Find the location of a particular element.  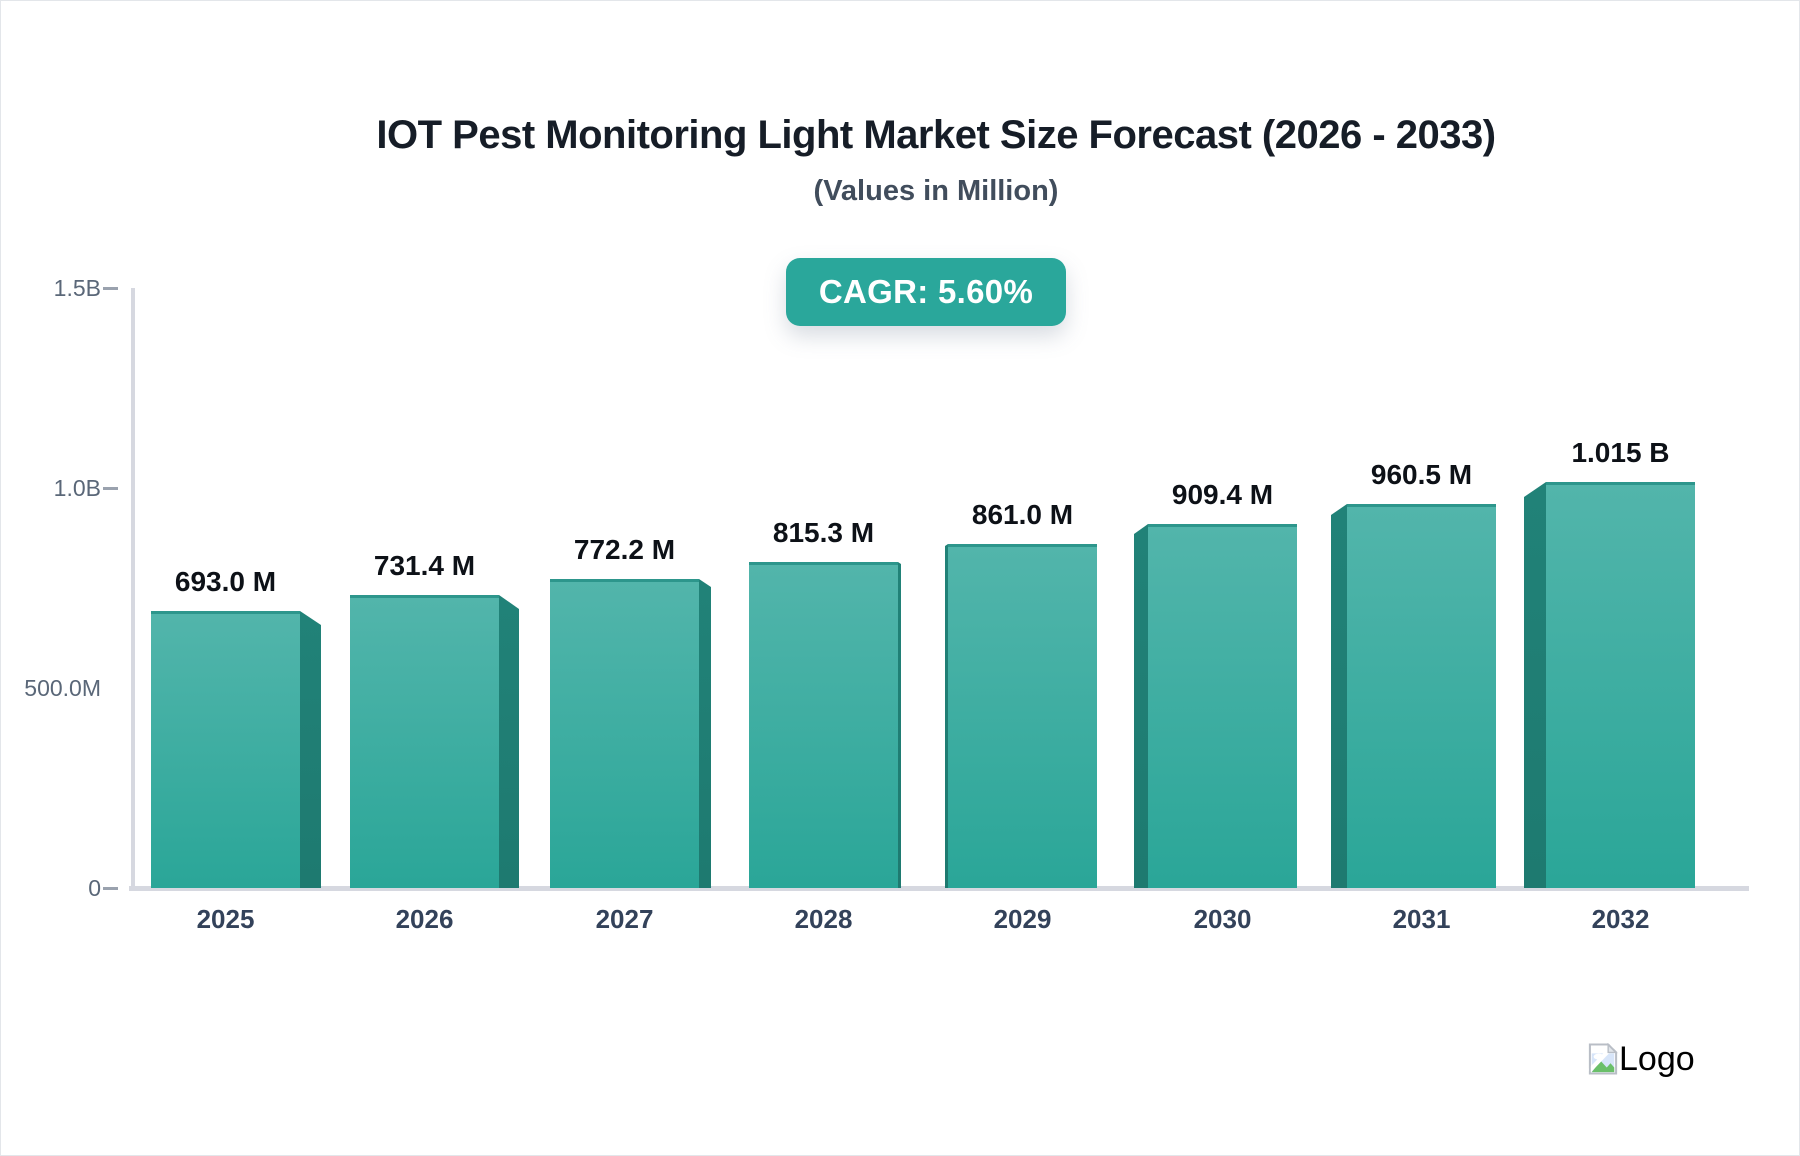

bar-value-label: 960.5 M is located at coordinates (1421, 474).